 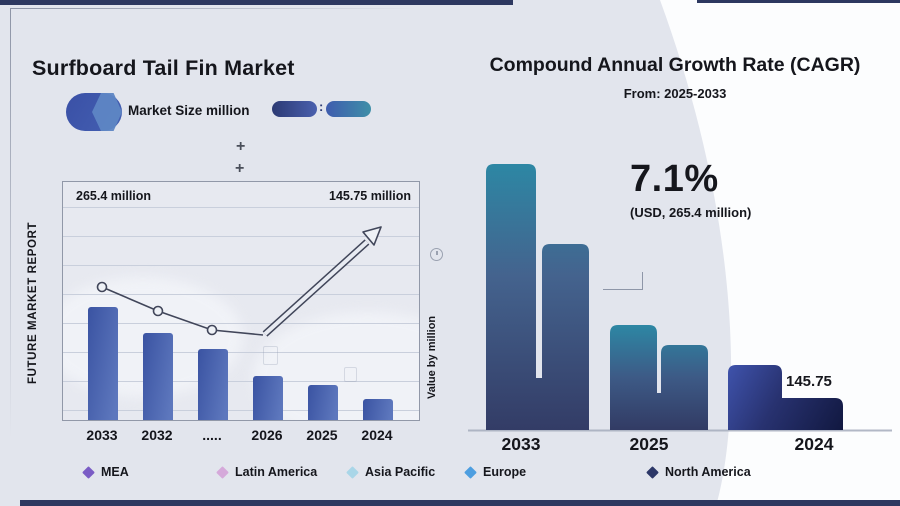 What do you see at coordinates (239, 281) in the screenshot?
I see `trend-line-with-arrow` at bounding box center [239, 281].